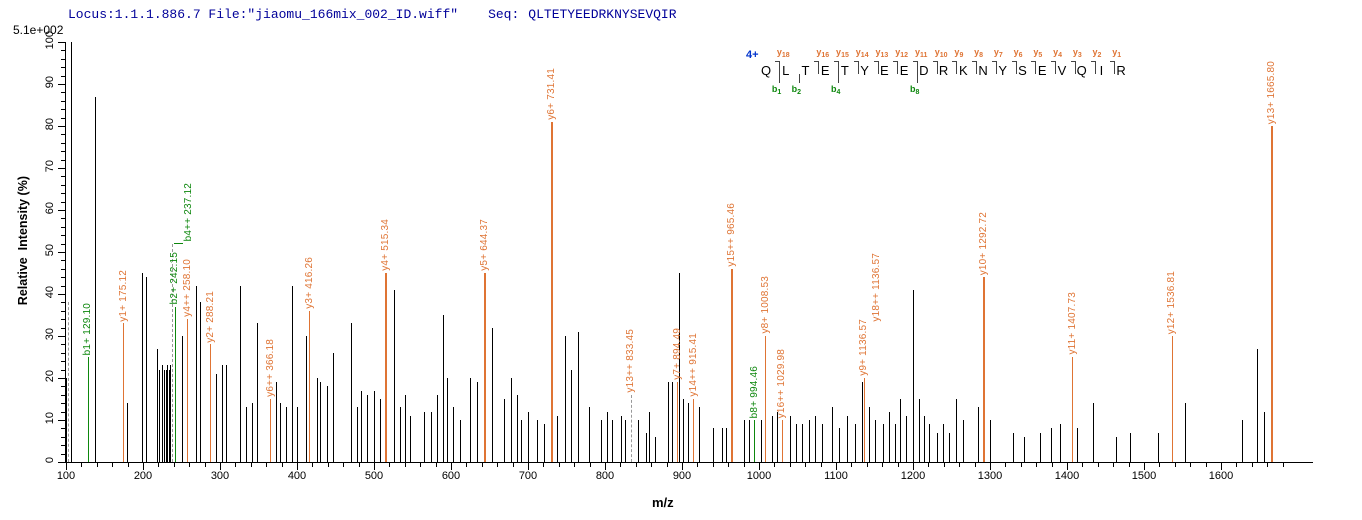 The width and height of the screenshot is (1362, 520). I want to click on b-cut-mark, so click(799, 78).